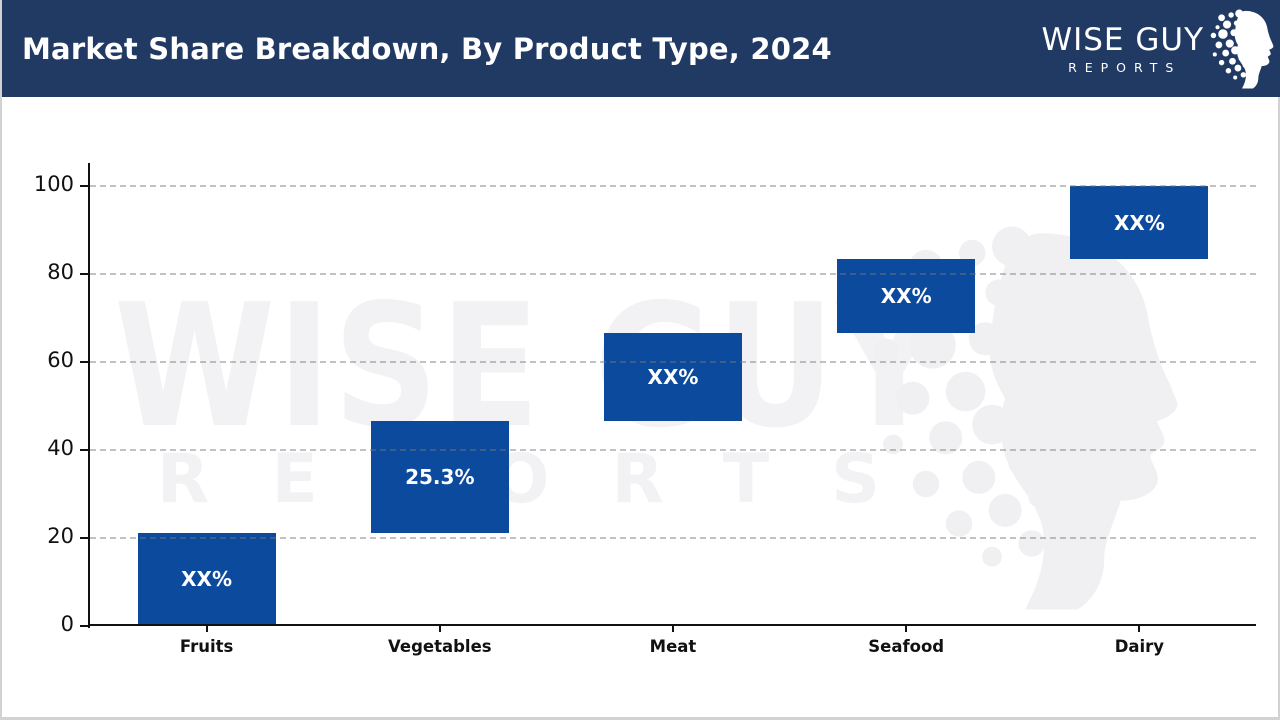 The image size is (1280, 720). I want to click on wiseguy-logo: WISE GUY REPORTS, so click(1158, 49).